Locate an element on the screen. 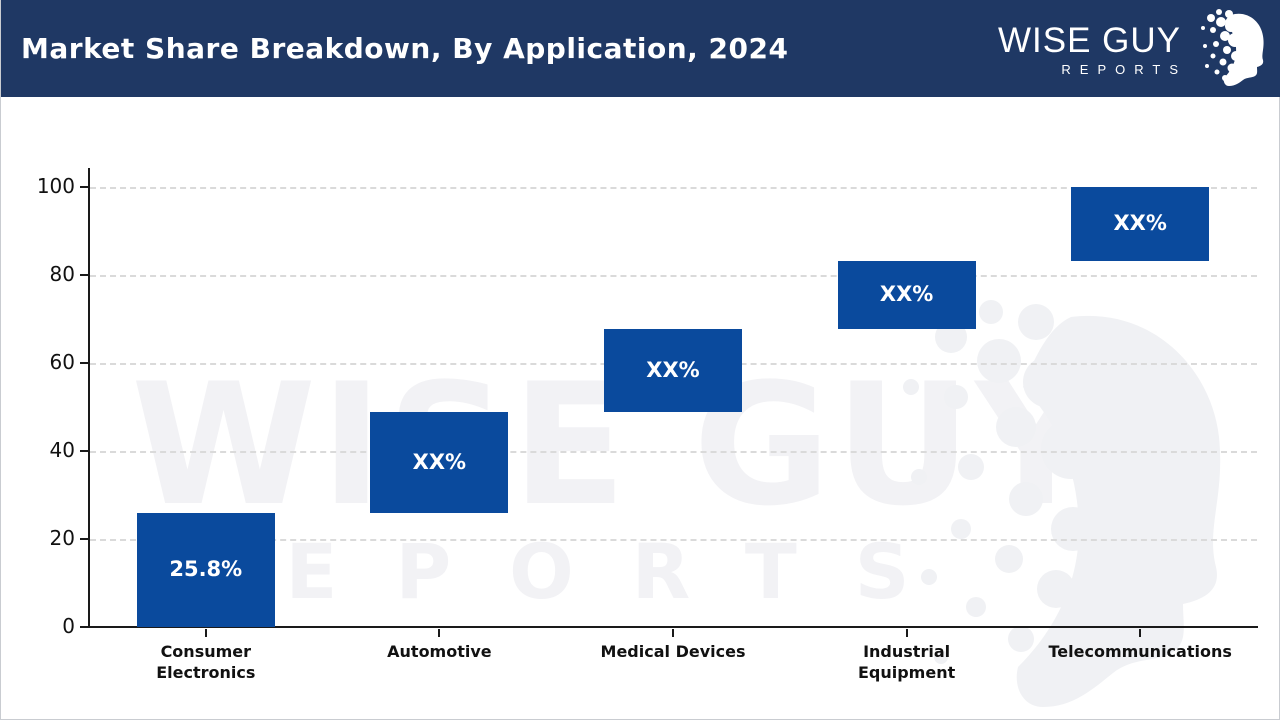 The width and height of the screenshot is (1280, 720). x-category-label: Medical Devices is located at coordinates (673, 651).